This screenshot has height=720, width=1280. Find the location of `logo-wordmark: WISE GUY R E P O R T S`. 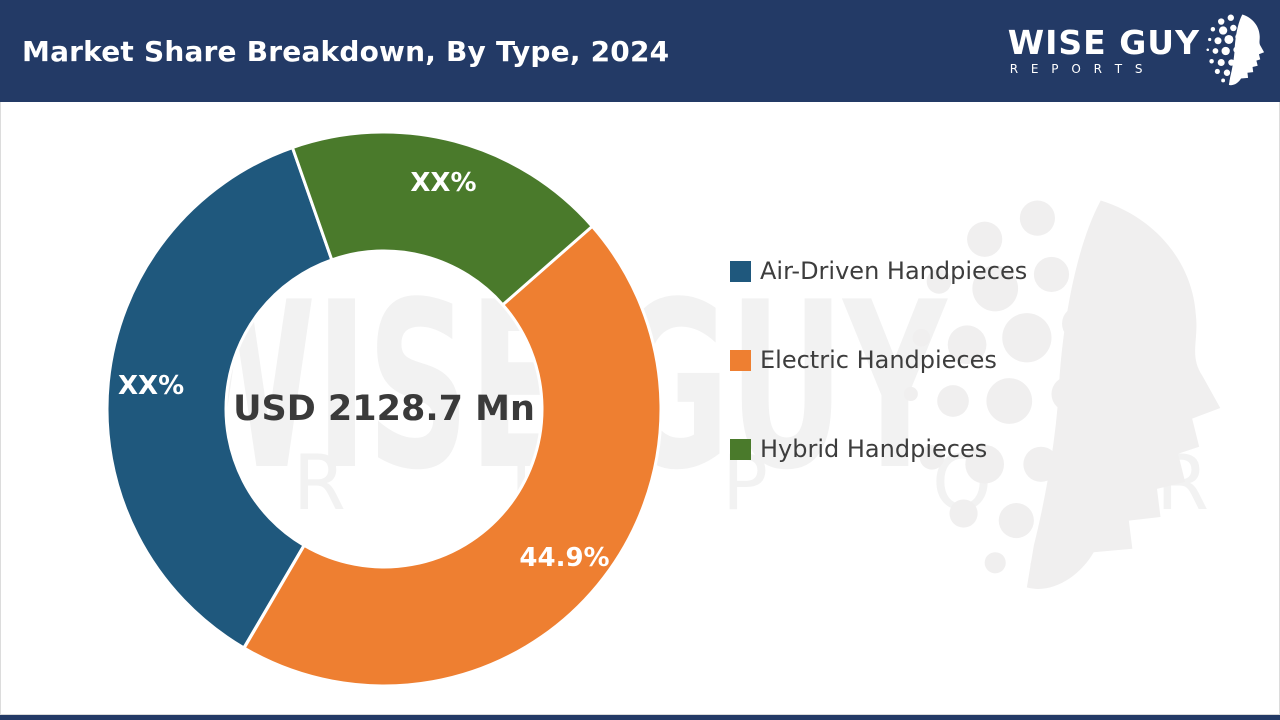

logo-wordmark: WISE GUY R E P O R T S is located at coordinates (1104, 51).